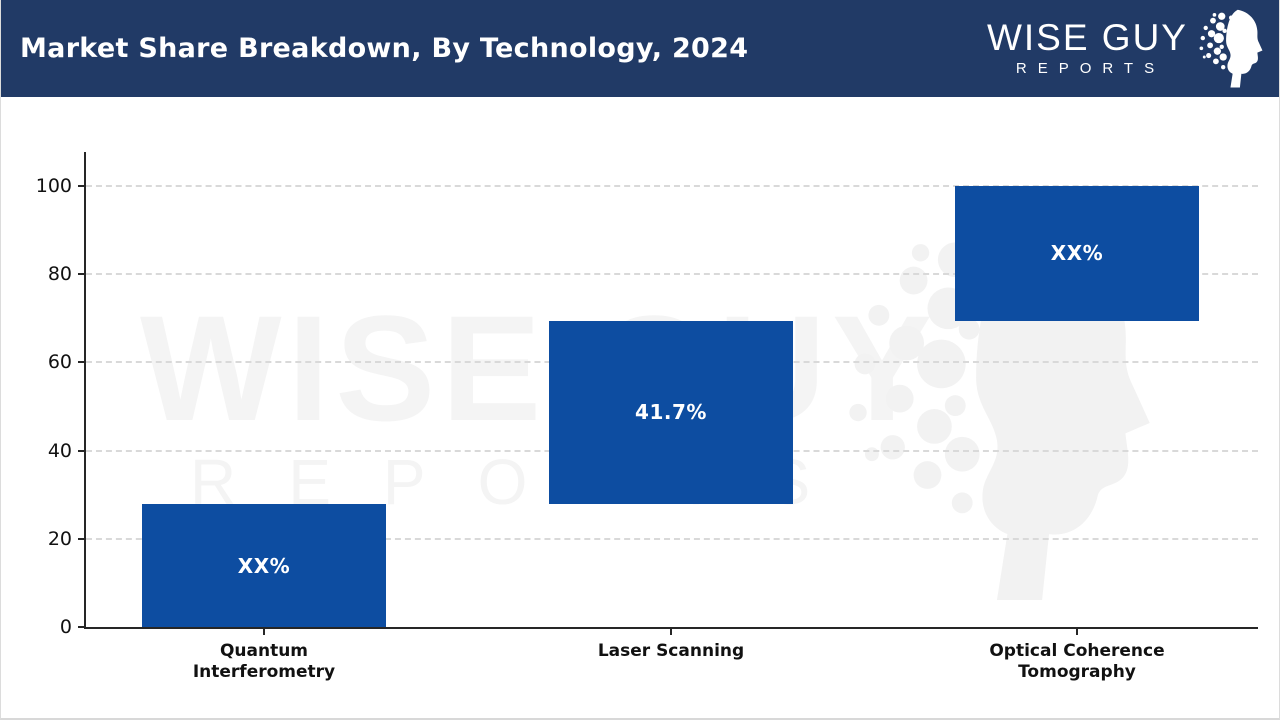  What do you see at coordinates (1090, 68) in the screenshot?
I see `logo-subtext: REPORTS` at bounding box center [1090, 68].